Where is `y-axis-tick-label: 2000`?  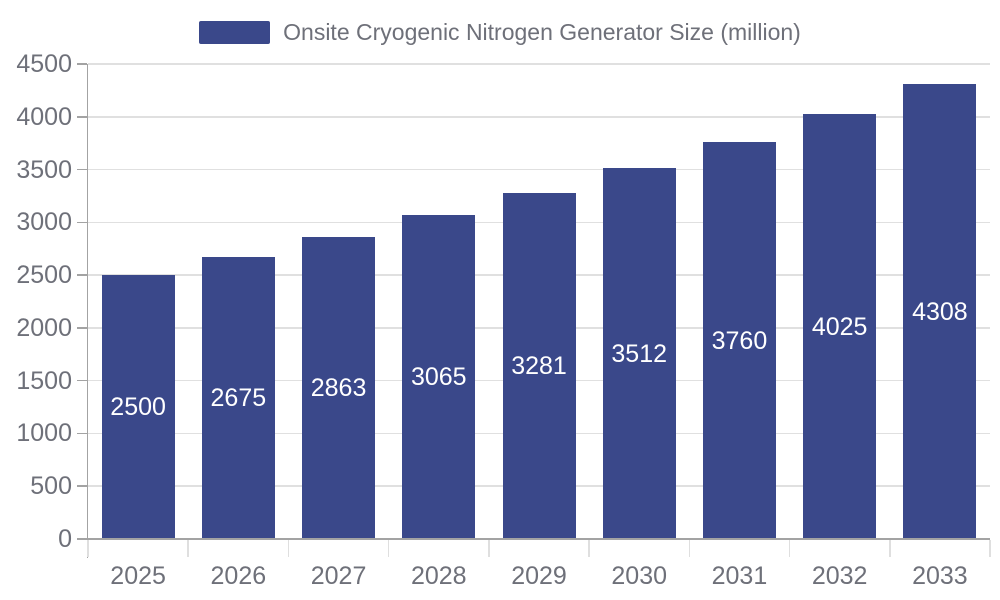
y-axis-tick-label: 2000 is located at coordinates (44, 327).